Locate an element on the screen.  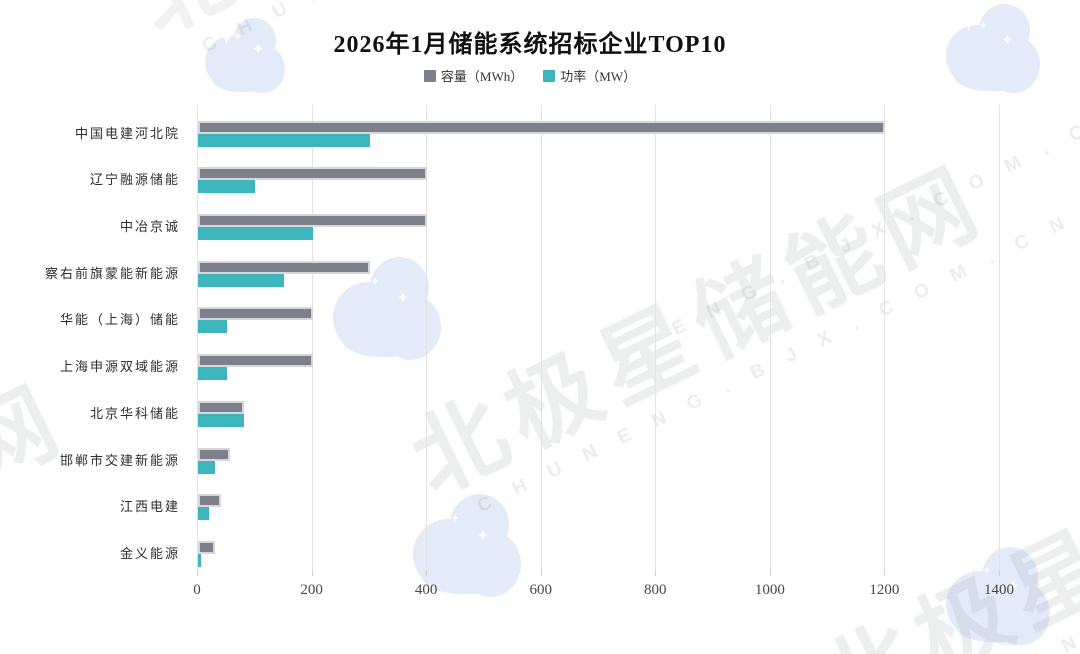
x-tick-label: 400 is located at coordinates (426, 590).